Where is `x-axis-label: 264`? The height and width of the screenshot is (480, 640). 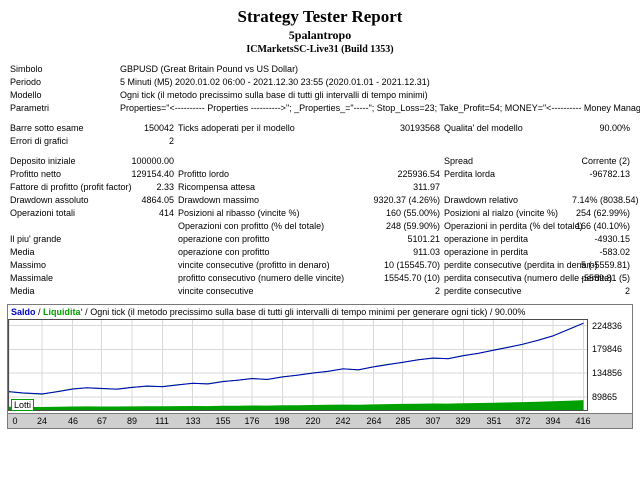
x-axis-label: 264 is located at coordinates (374, 421).